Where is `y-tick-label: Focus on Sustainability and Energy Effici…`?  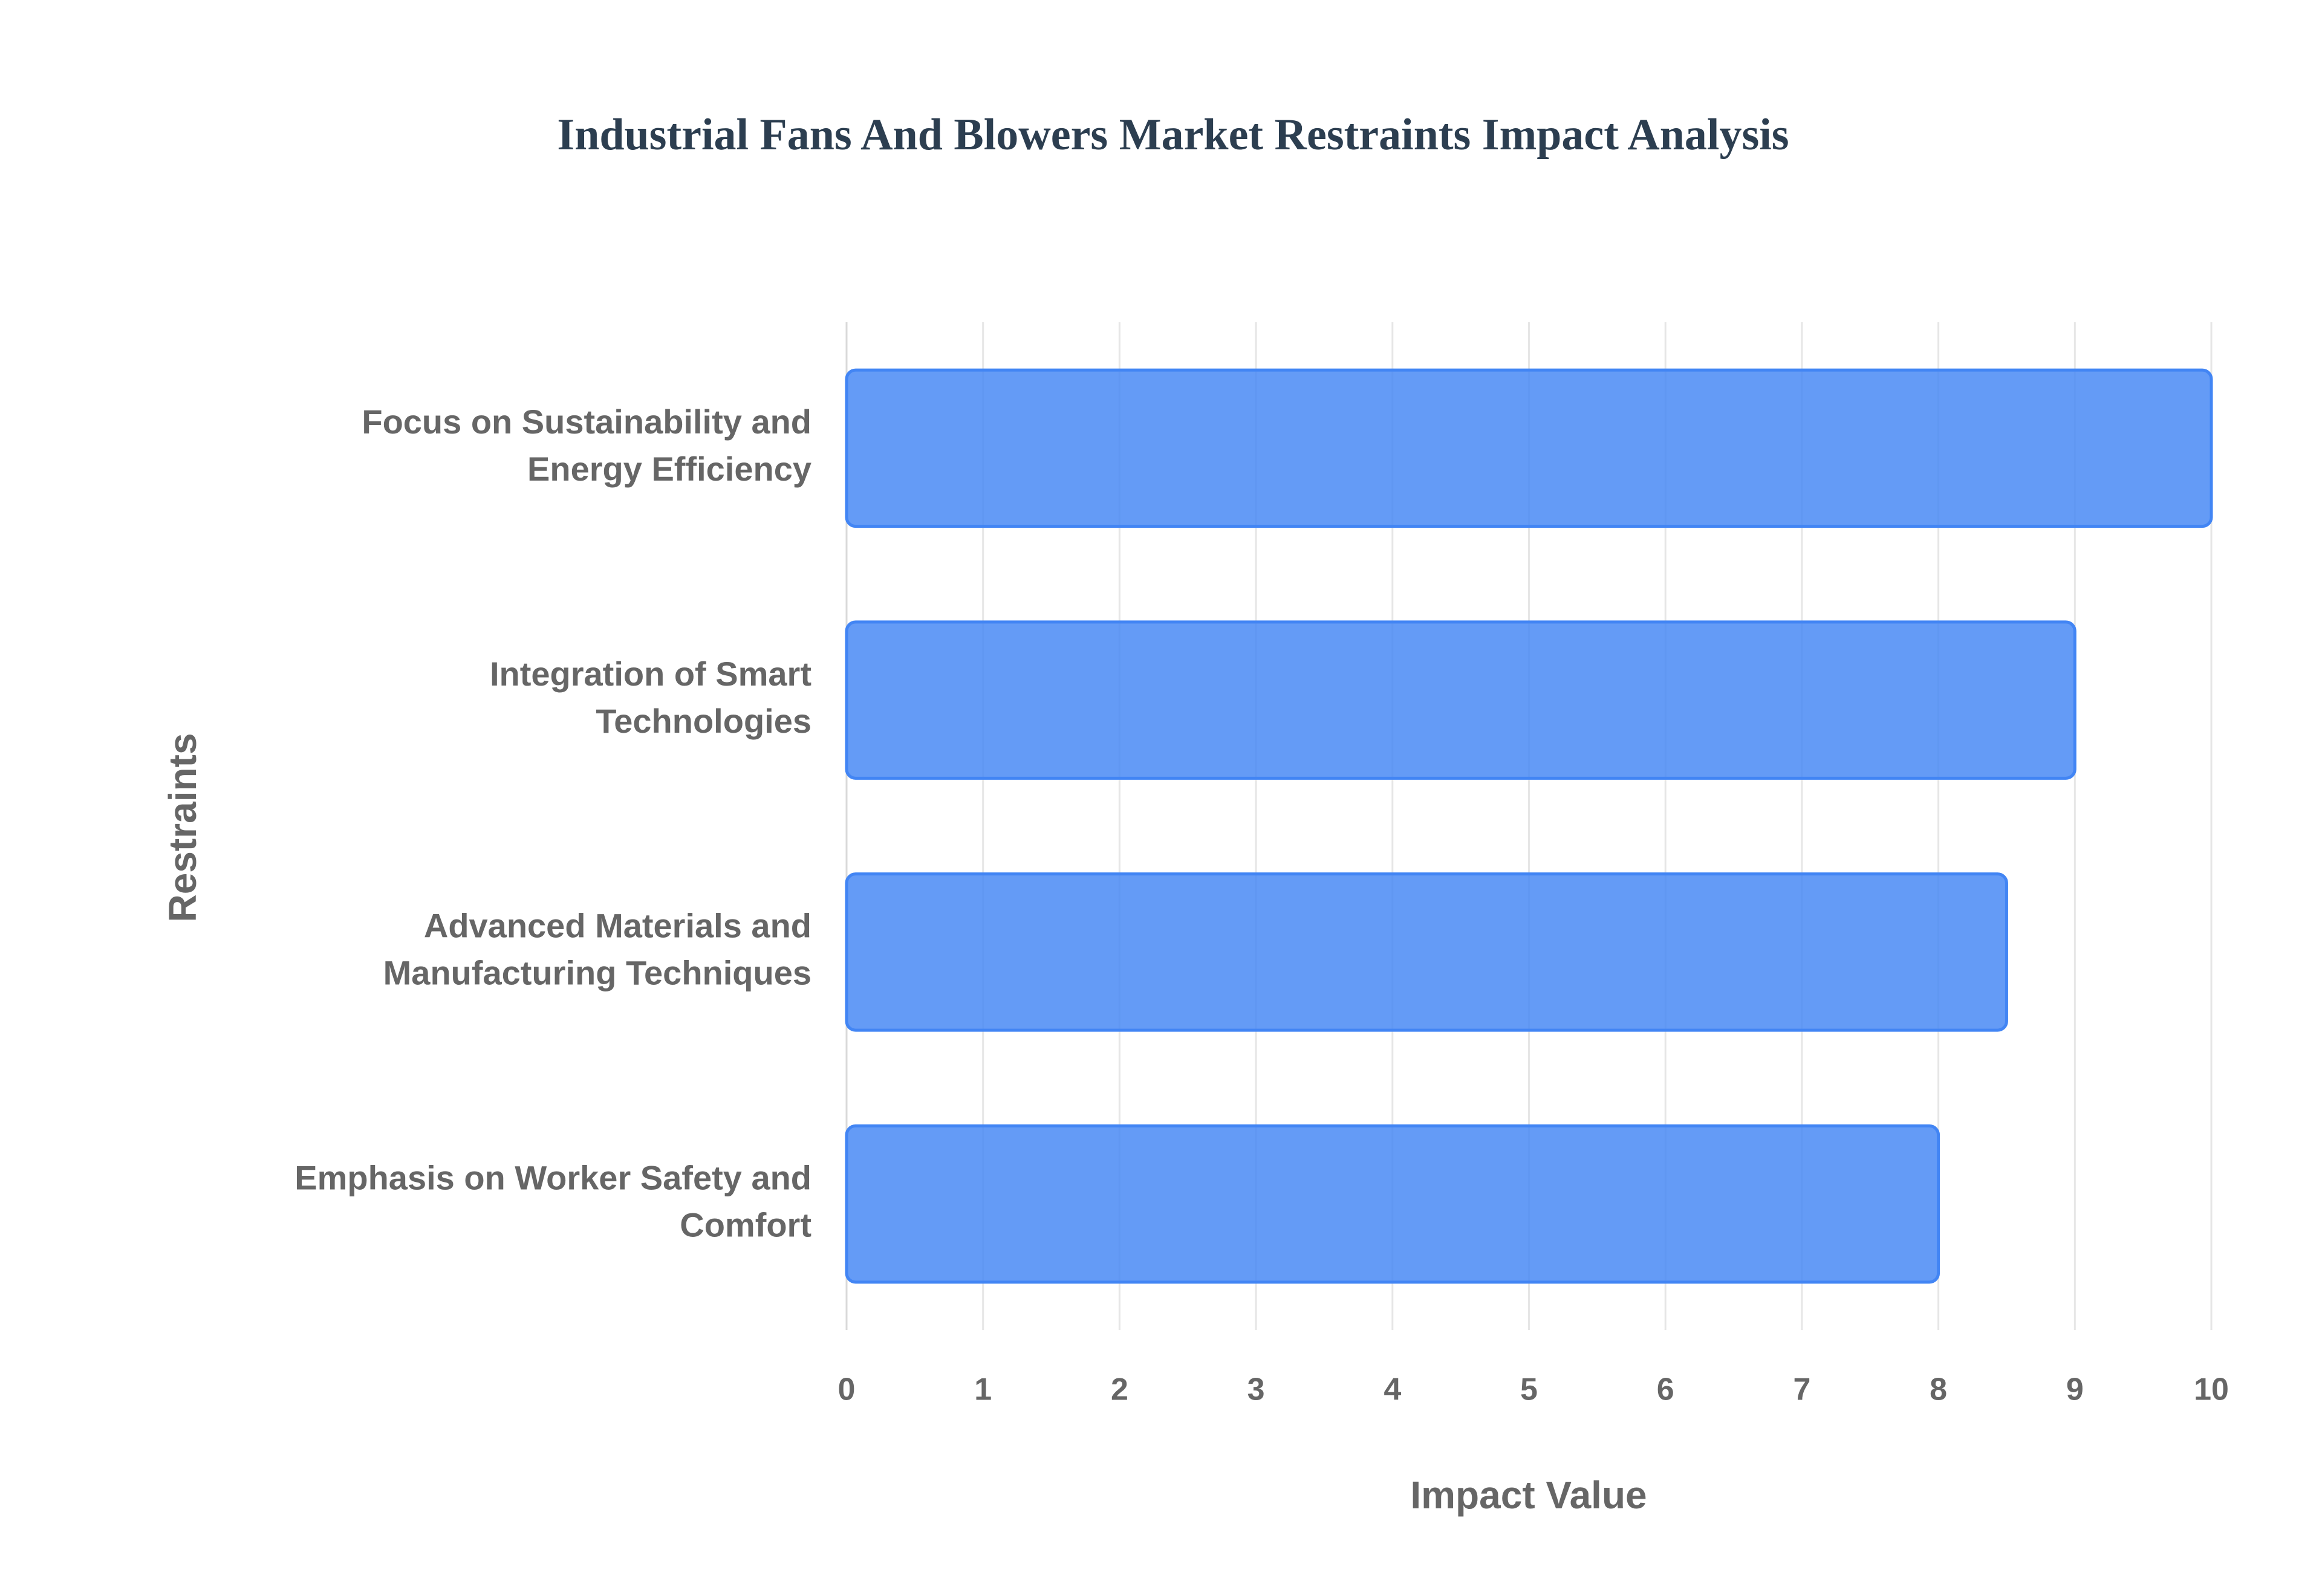 y-tick-label: Focus on Sustainability and Energy Effici… is located at coordinates (586, 445).